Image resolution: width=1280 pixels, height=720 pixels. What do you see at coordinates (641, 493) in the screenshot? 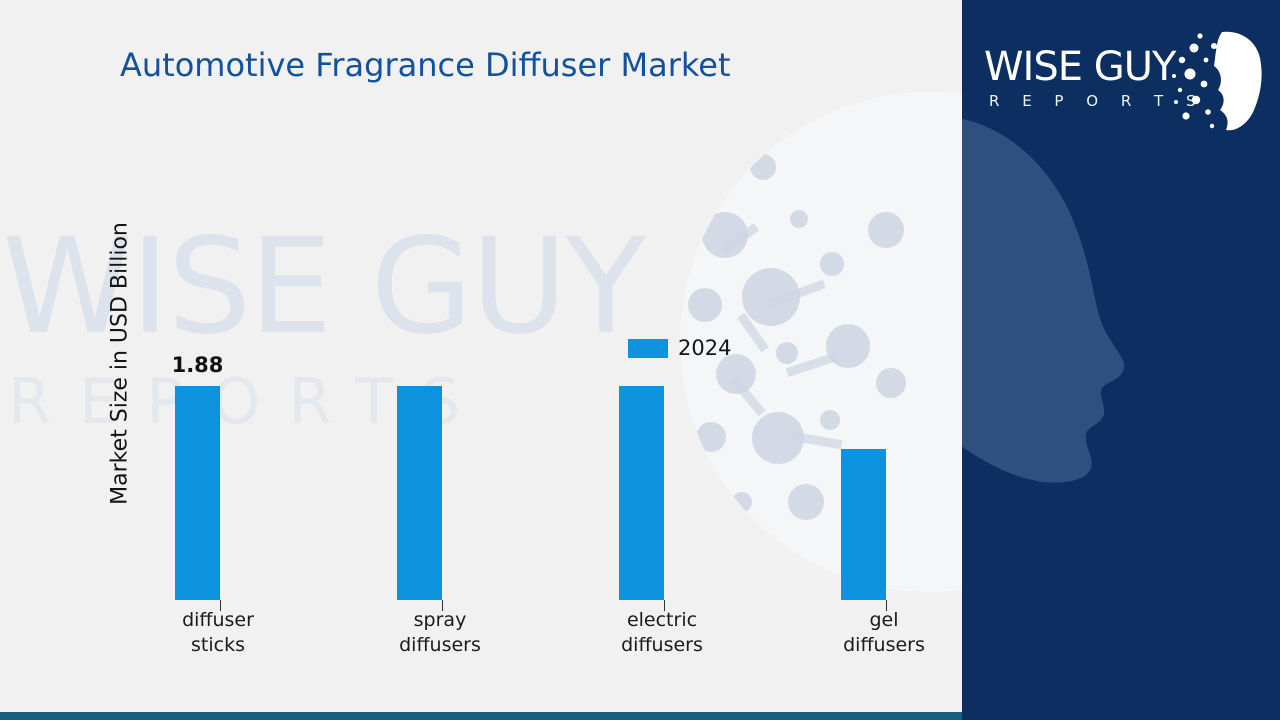
I see `bar-electric-diffusers` at bounding box center [641, 493].